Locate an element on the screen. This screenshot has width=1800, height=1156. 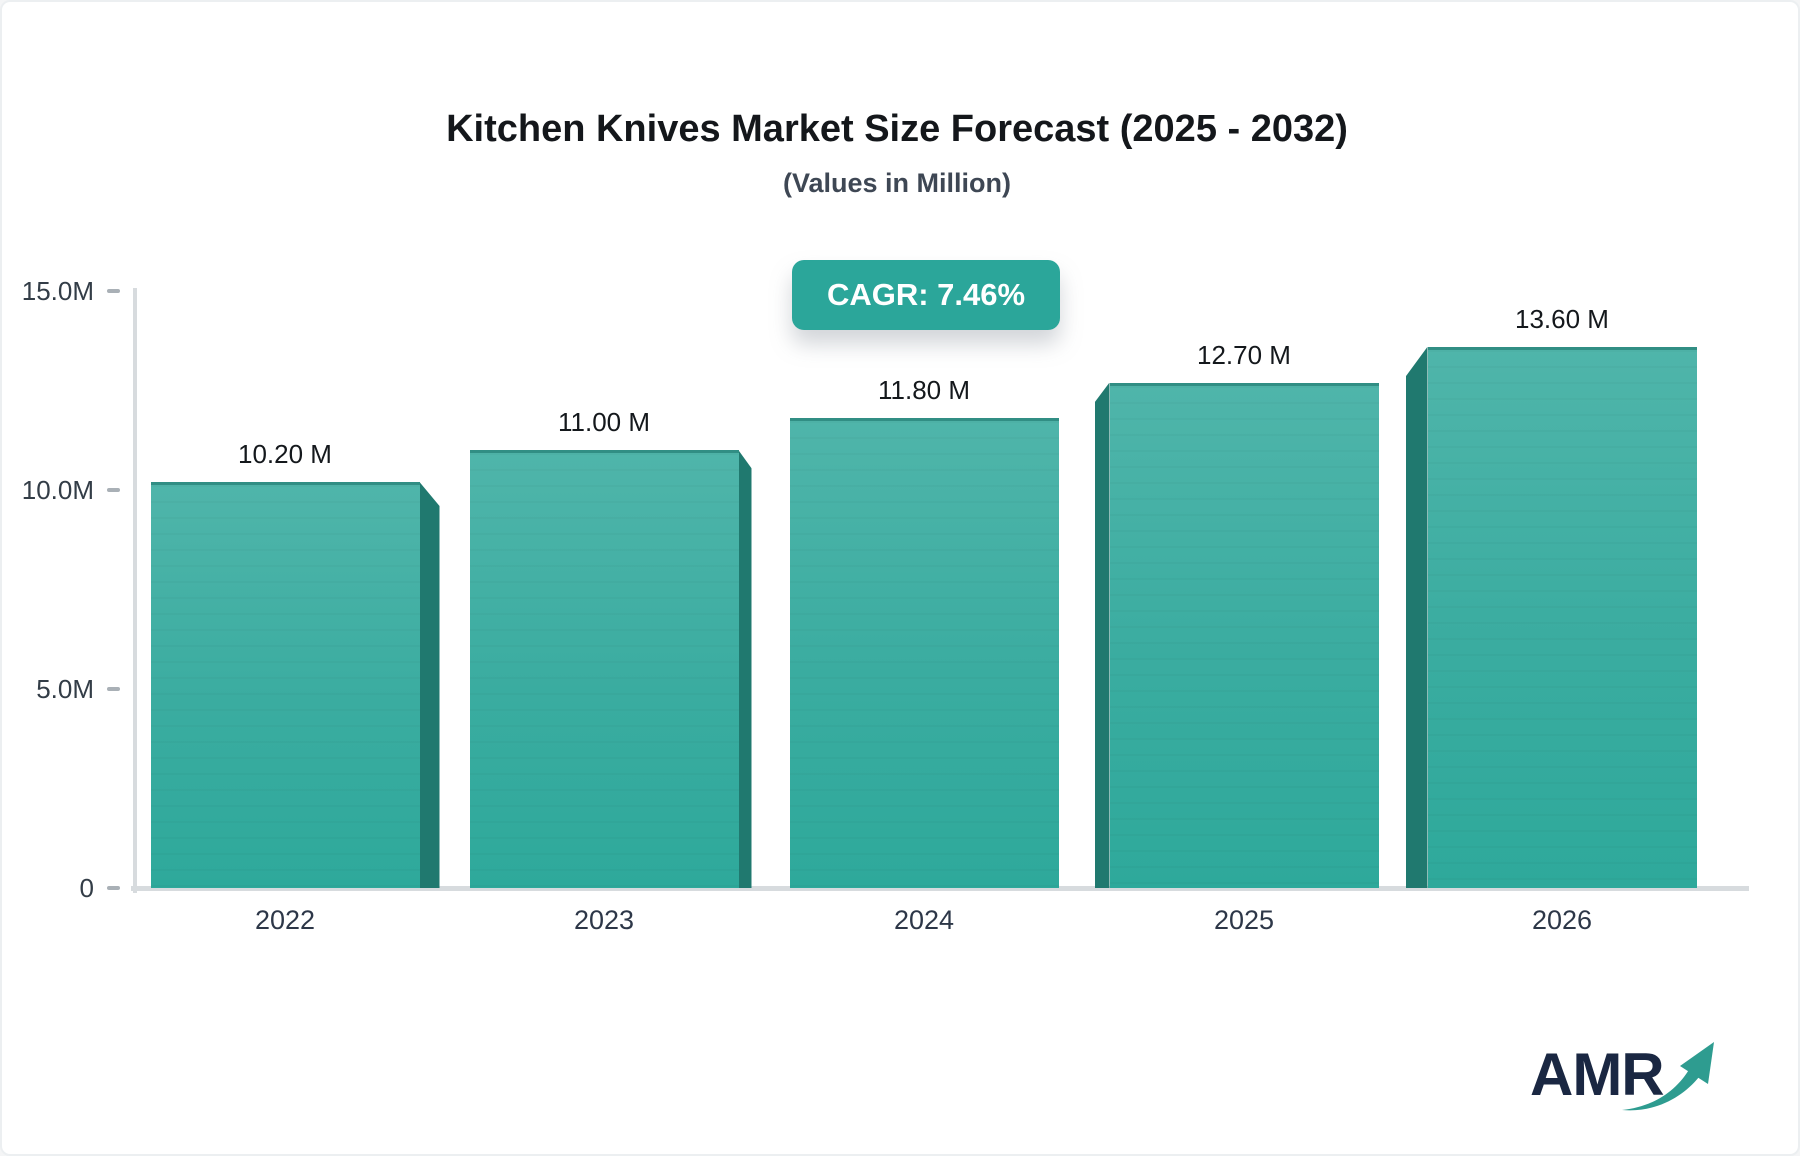
growth-arrow-icon is located at coordinates (1668, 1076).